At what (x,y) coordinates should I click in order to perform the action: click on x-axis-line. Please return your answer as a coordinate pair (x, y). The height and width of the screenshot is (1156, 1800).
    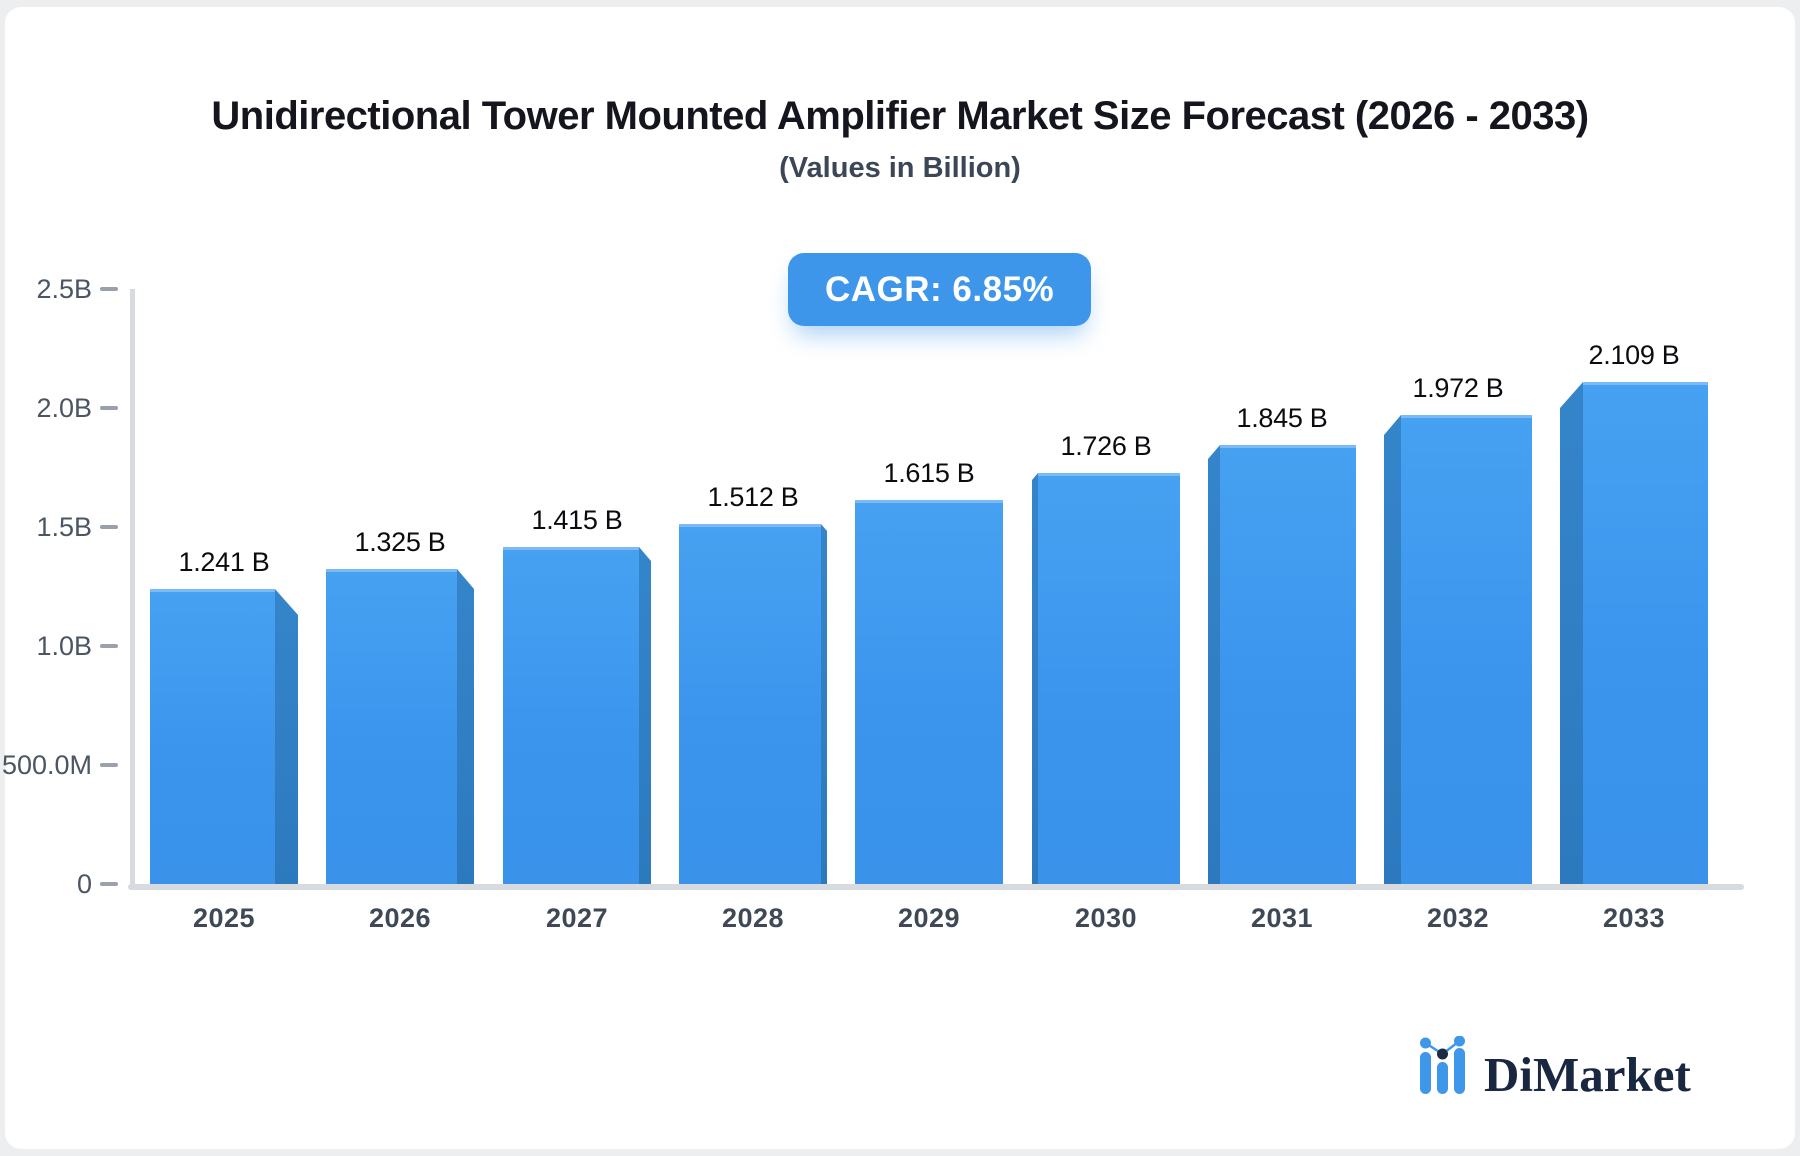
    Looking at the image, I should click on (936, 887).